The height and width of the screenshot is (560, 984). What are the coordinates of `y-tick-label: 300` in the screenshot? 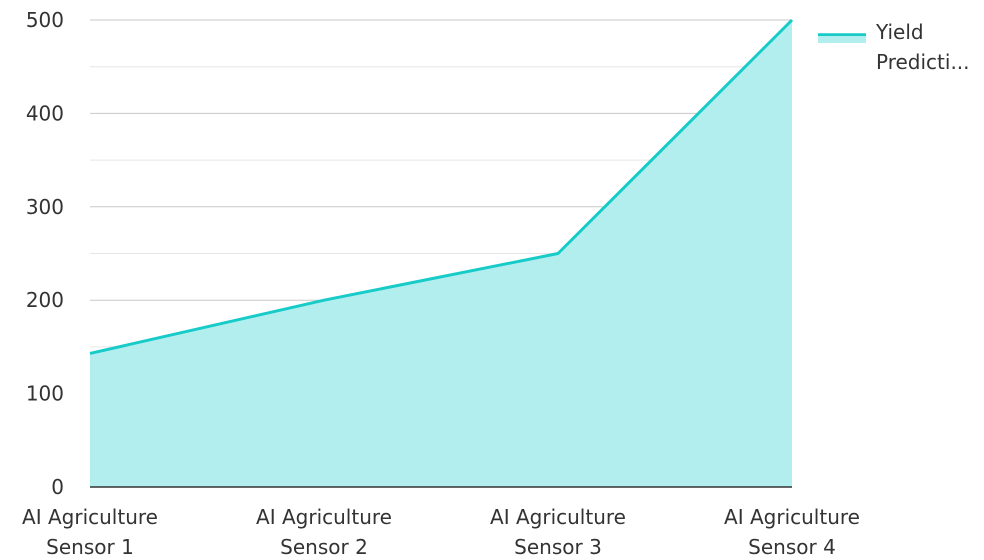 It's located at (45, 207).